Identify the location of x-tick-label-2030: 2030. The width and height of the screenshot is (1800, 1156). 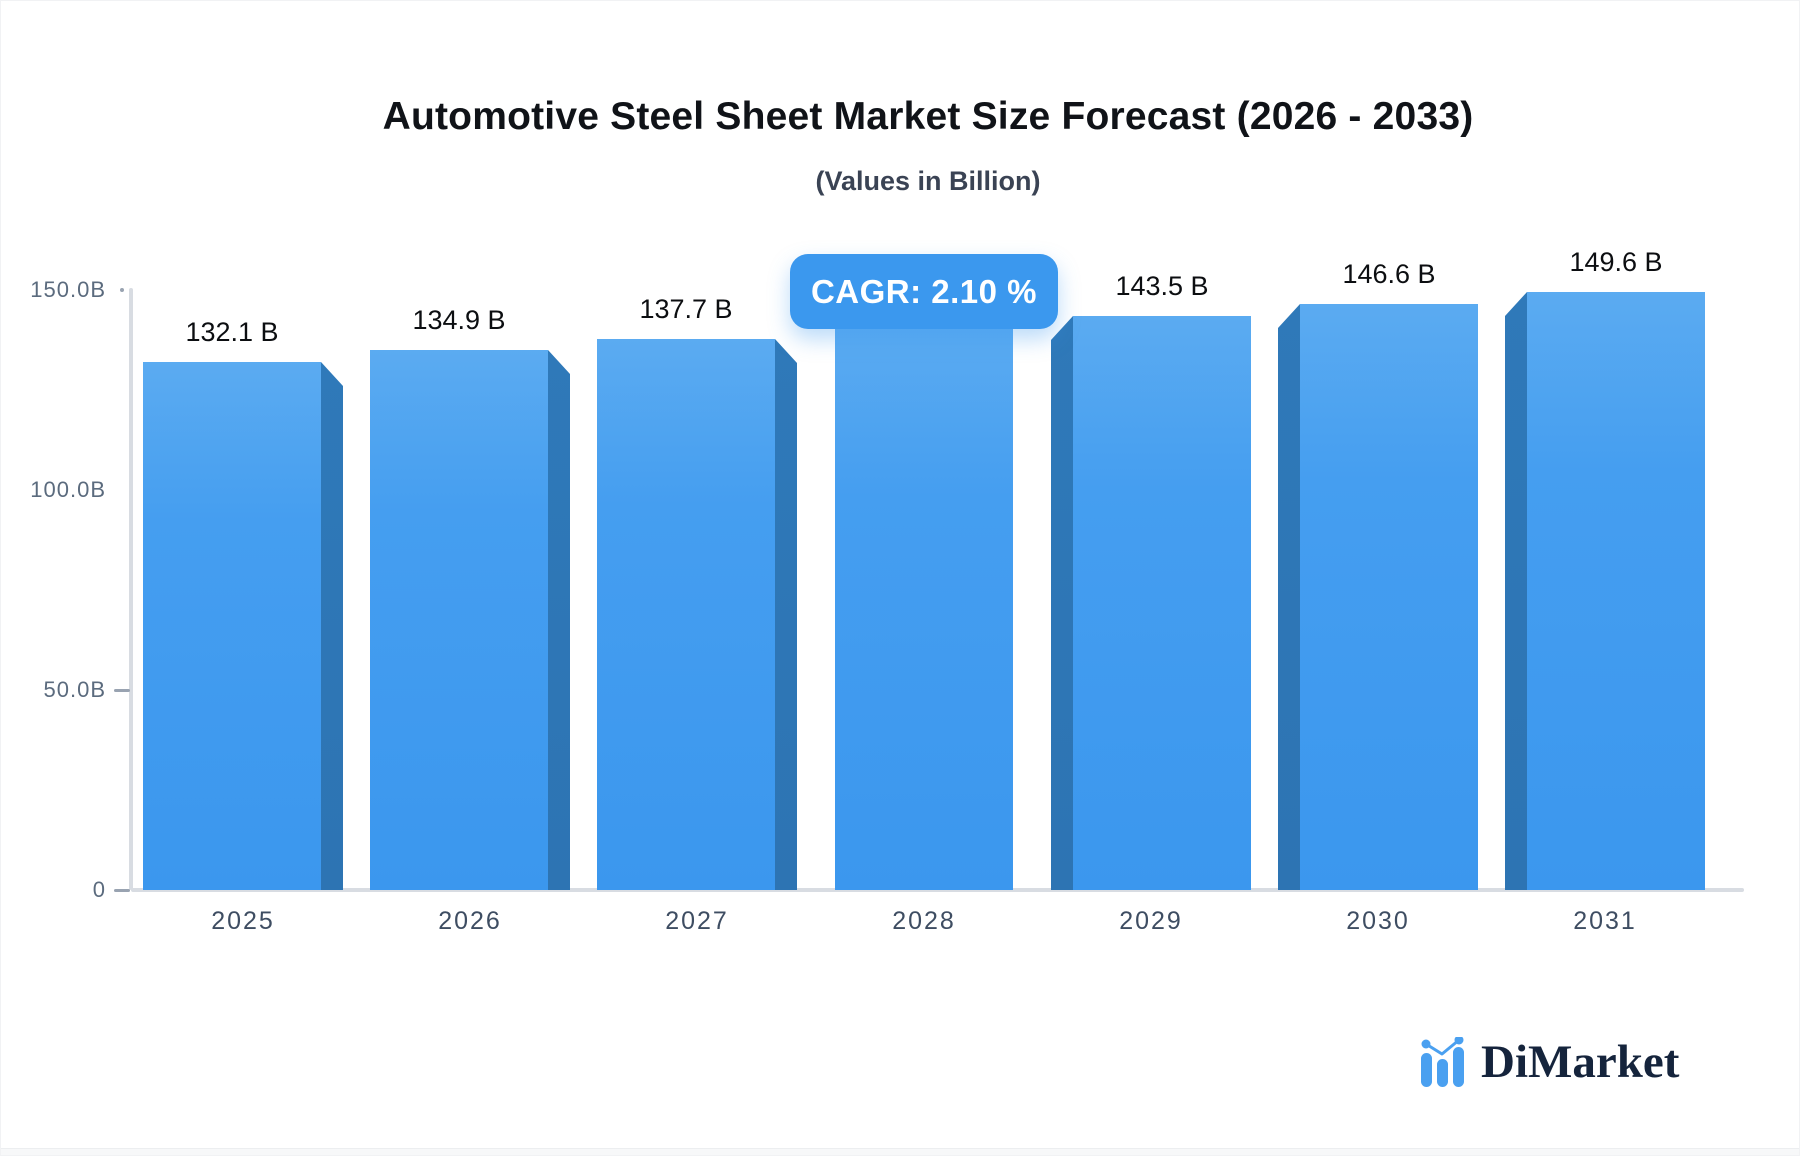
(1378, 921).